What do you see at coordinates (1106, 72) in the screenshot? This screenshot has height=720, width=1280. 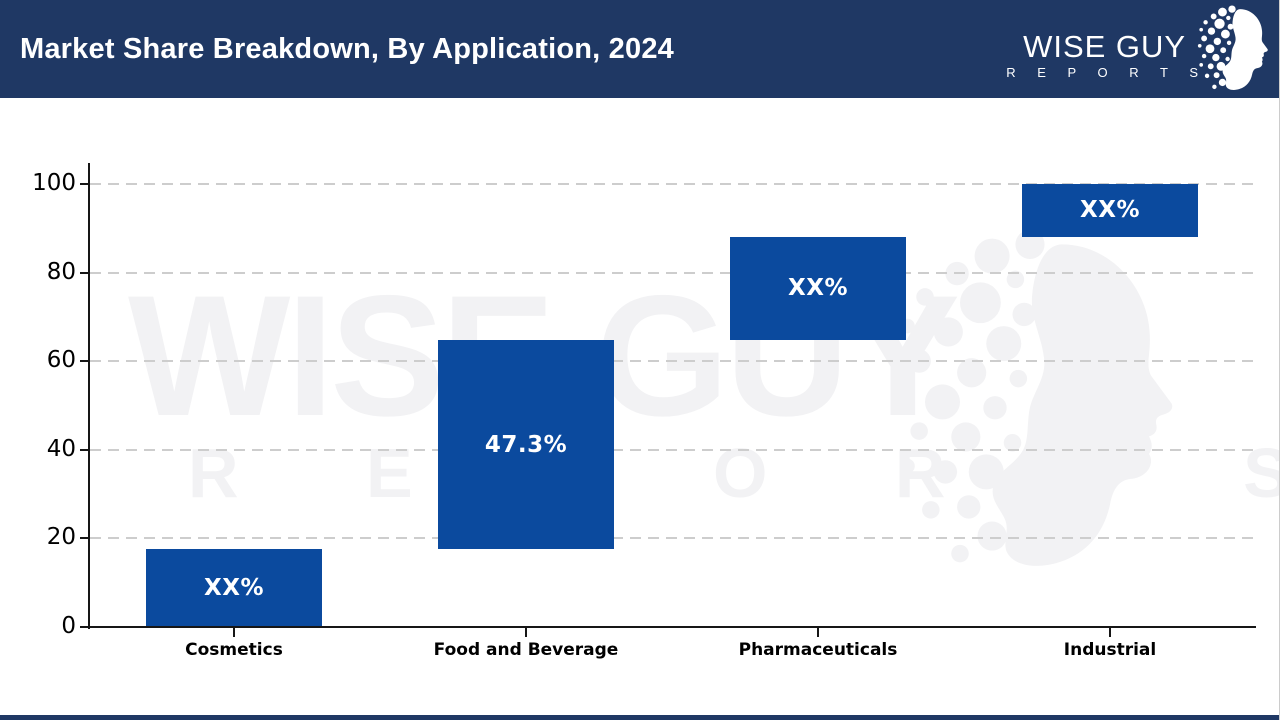 I see `logo-subtitle: R E P O R T S` at bounding box center [1106, 72].